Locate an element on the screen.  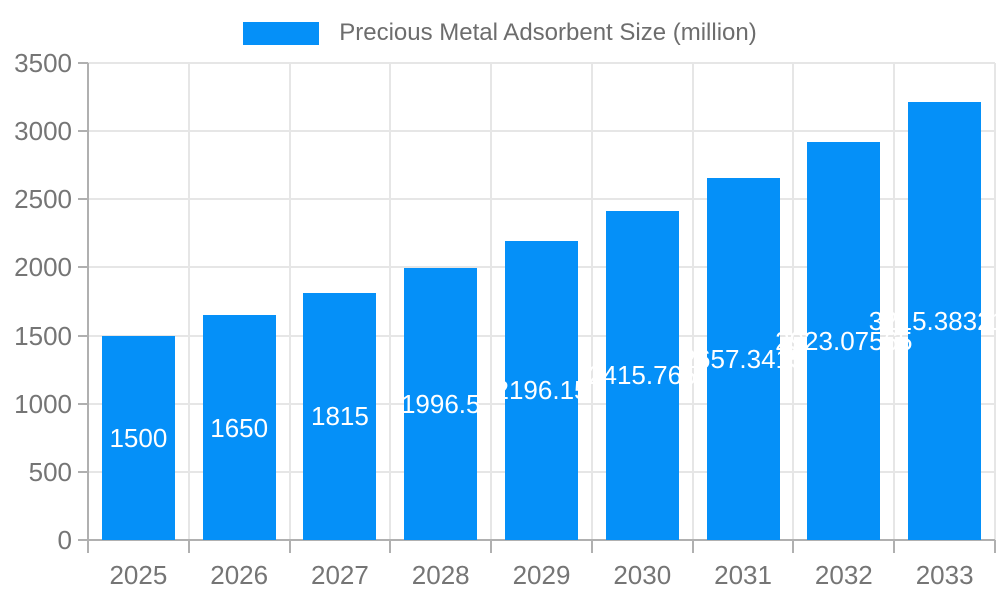
legend-swatch is located at coordinates (281, 33).